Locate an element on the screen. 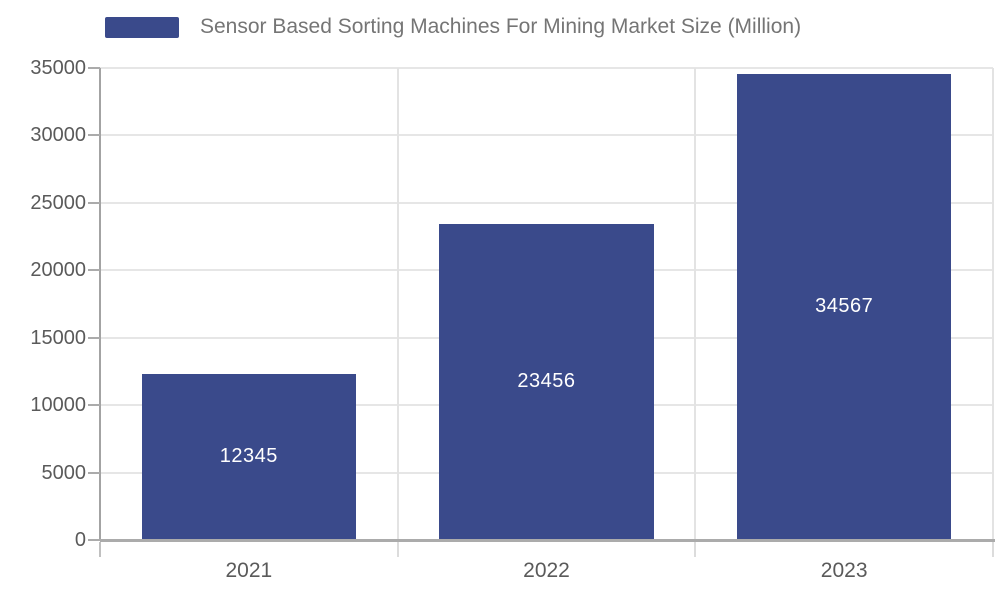  y-axis-tick-label: 5000 is located at coordinates (64, 472).